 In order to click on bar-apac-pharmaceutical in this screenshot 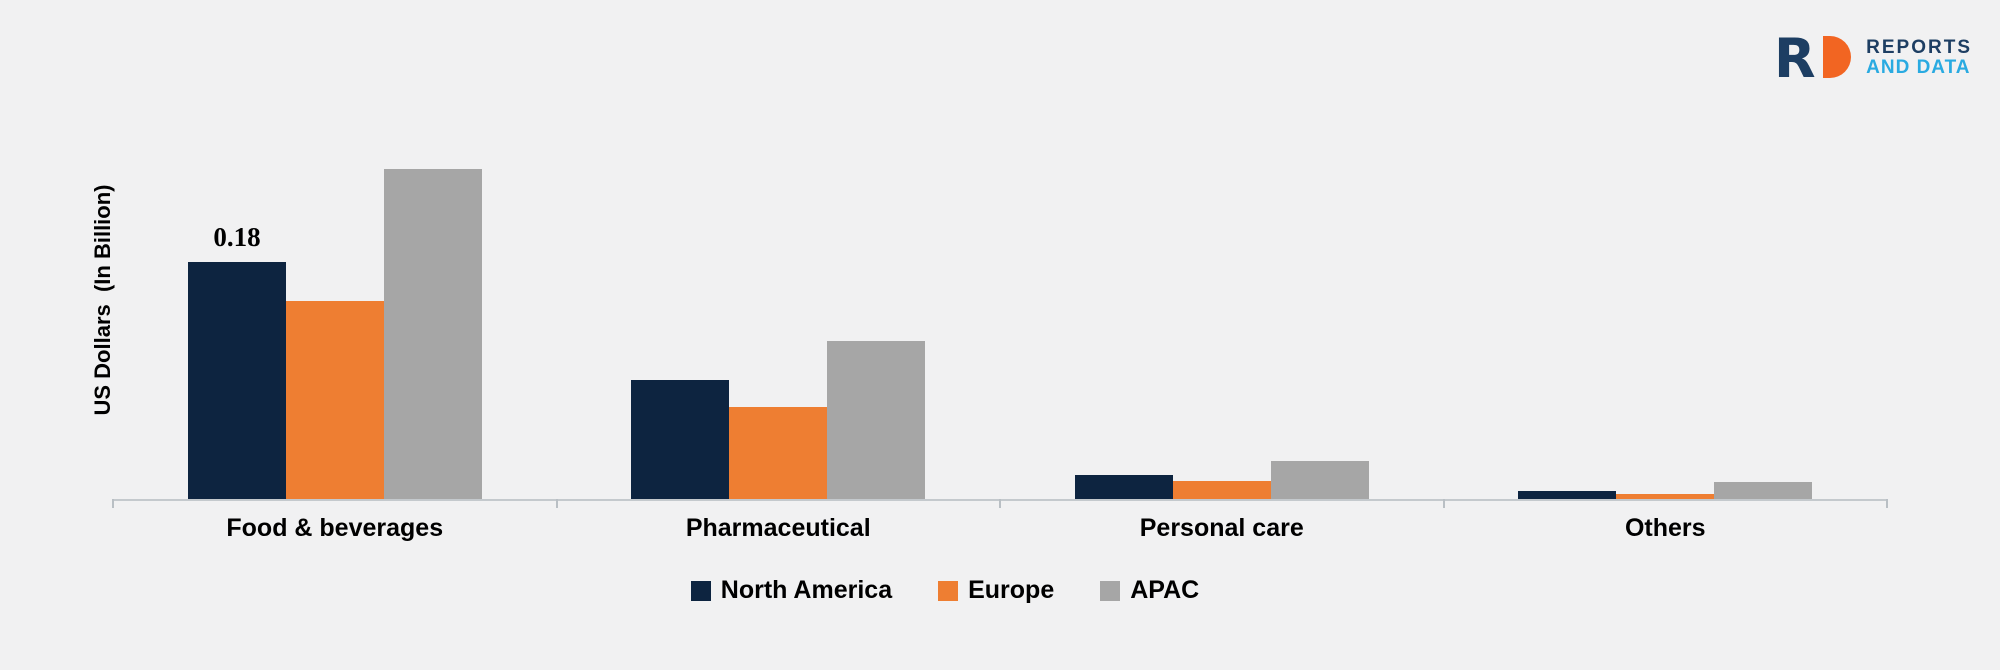, I will do `click(876, 420)`.